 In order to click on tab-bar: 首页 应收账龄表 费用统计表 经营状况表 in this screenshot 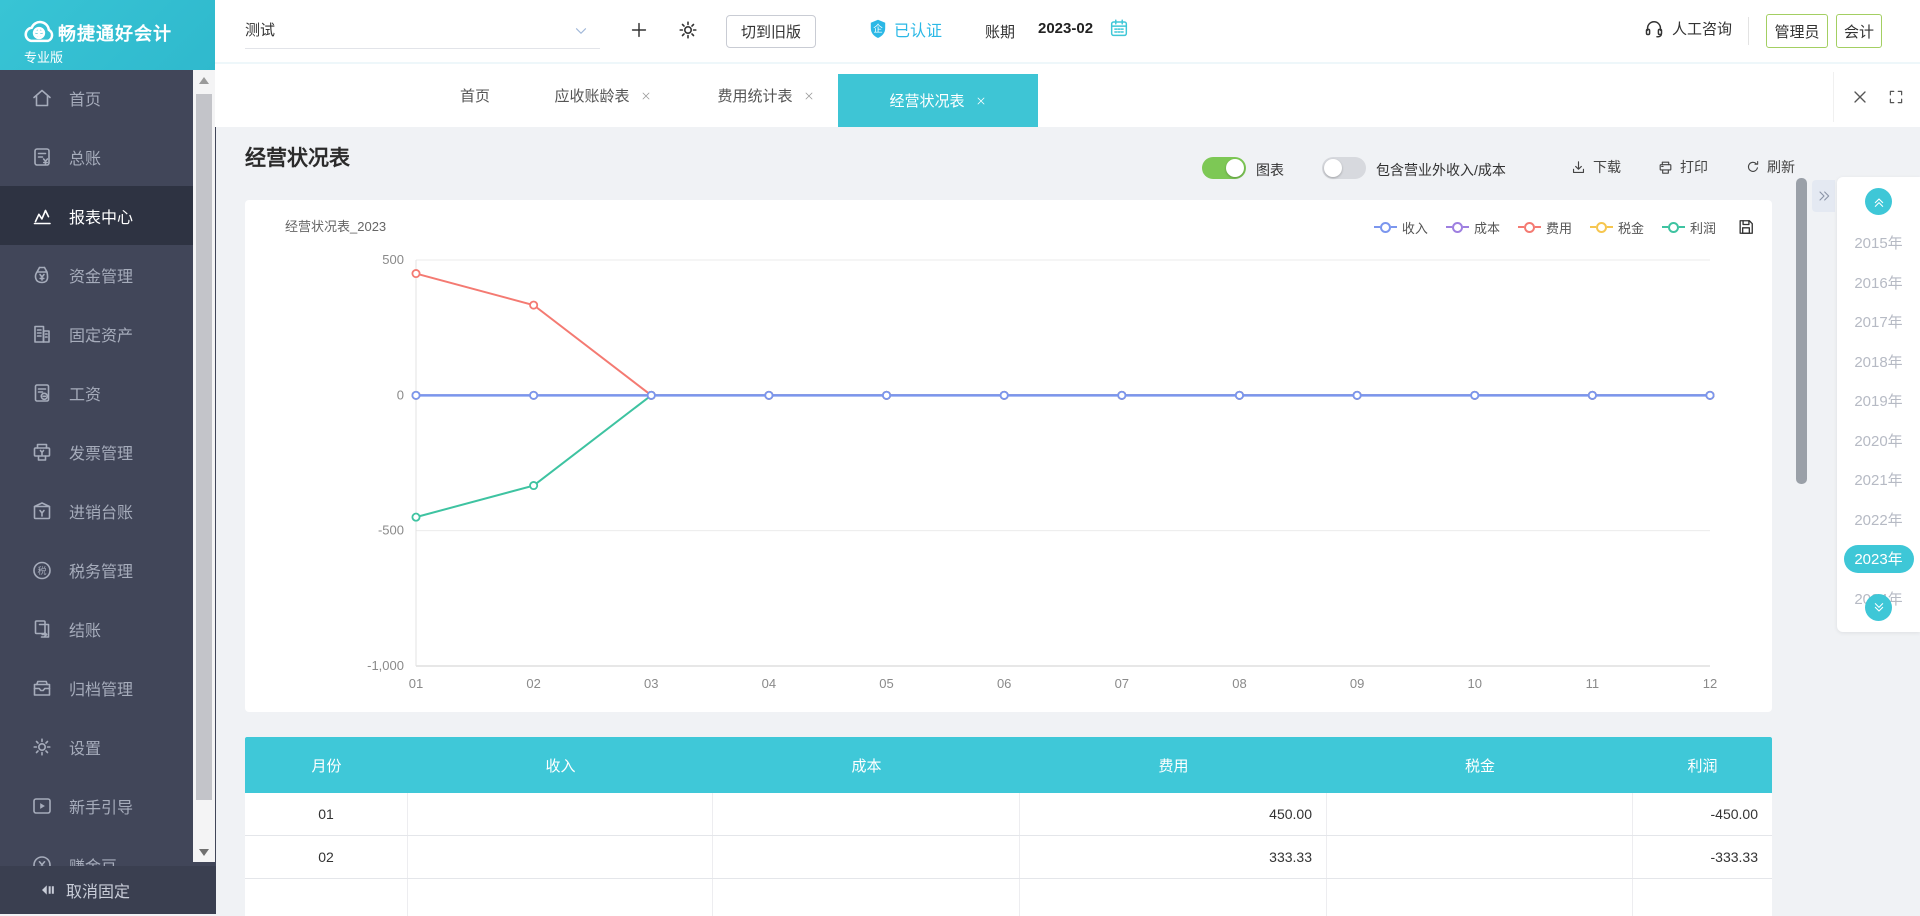, I will do `click(1067, 94)`.